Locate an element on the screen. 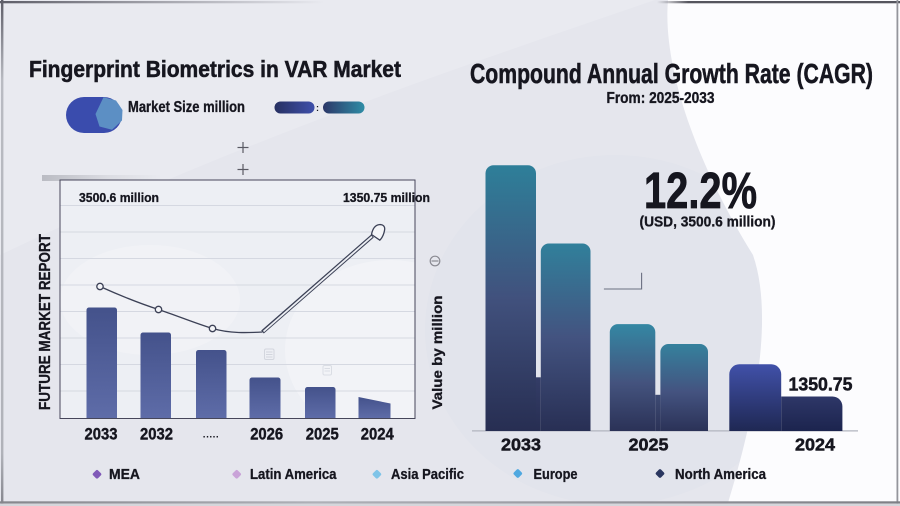  svg-text: 2026 is located at coordinates (266, 434).